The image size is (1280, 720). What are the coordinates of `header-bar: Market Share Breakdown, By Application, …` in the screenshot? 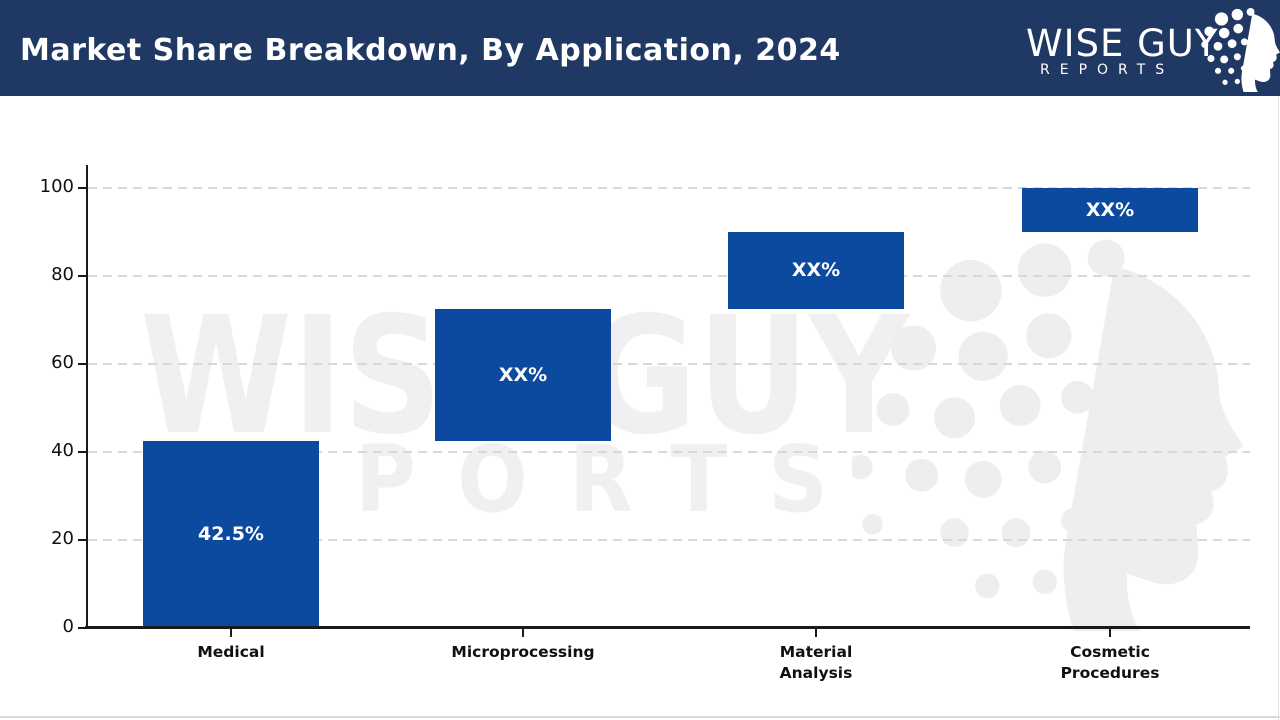 It's located at (640, 48).